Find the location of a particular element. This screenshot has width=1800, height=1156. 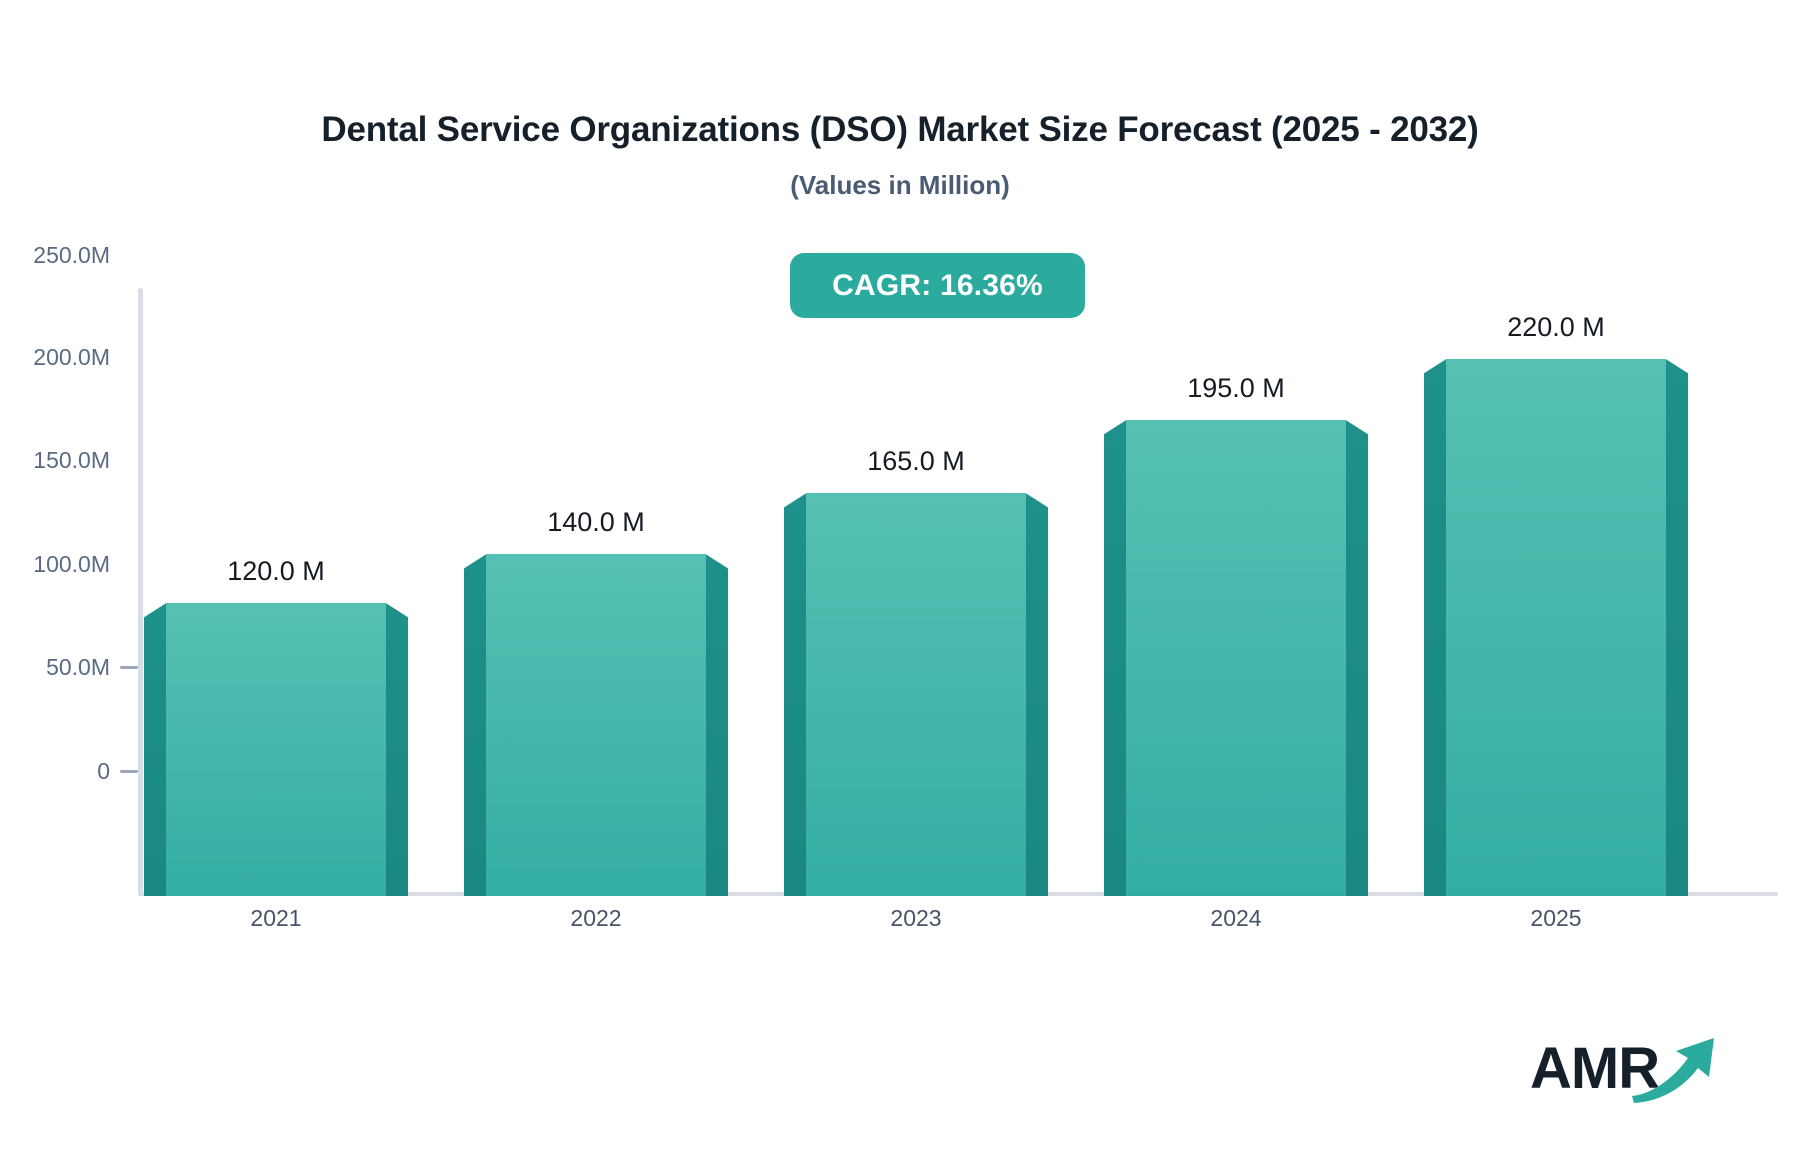

x-axis-tick-label: 2022 is located at coordinates (596, 918).